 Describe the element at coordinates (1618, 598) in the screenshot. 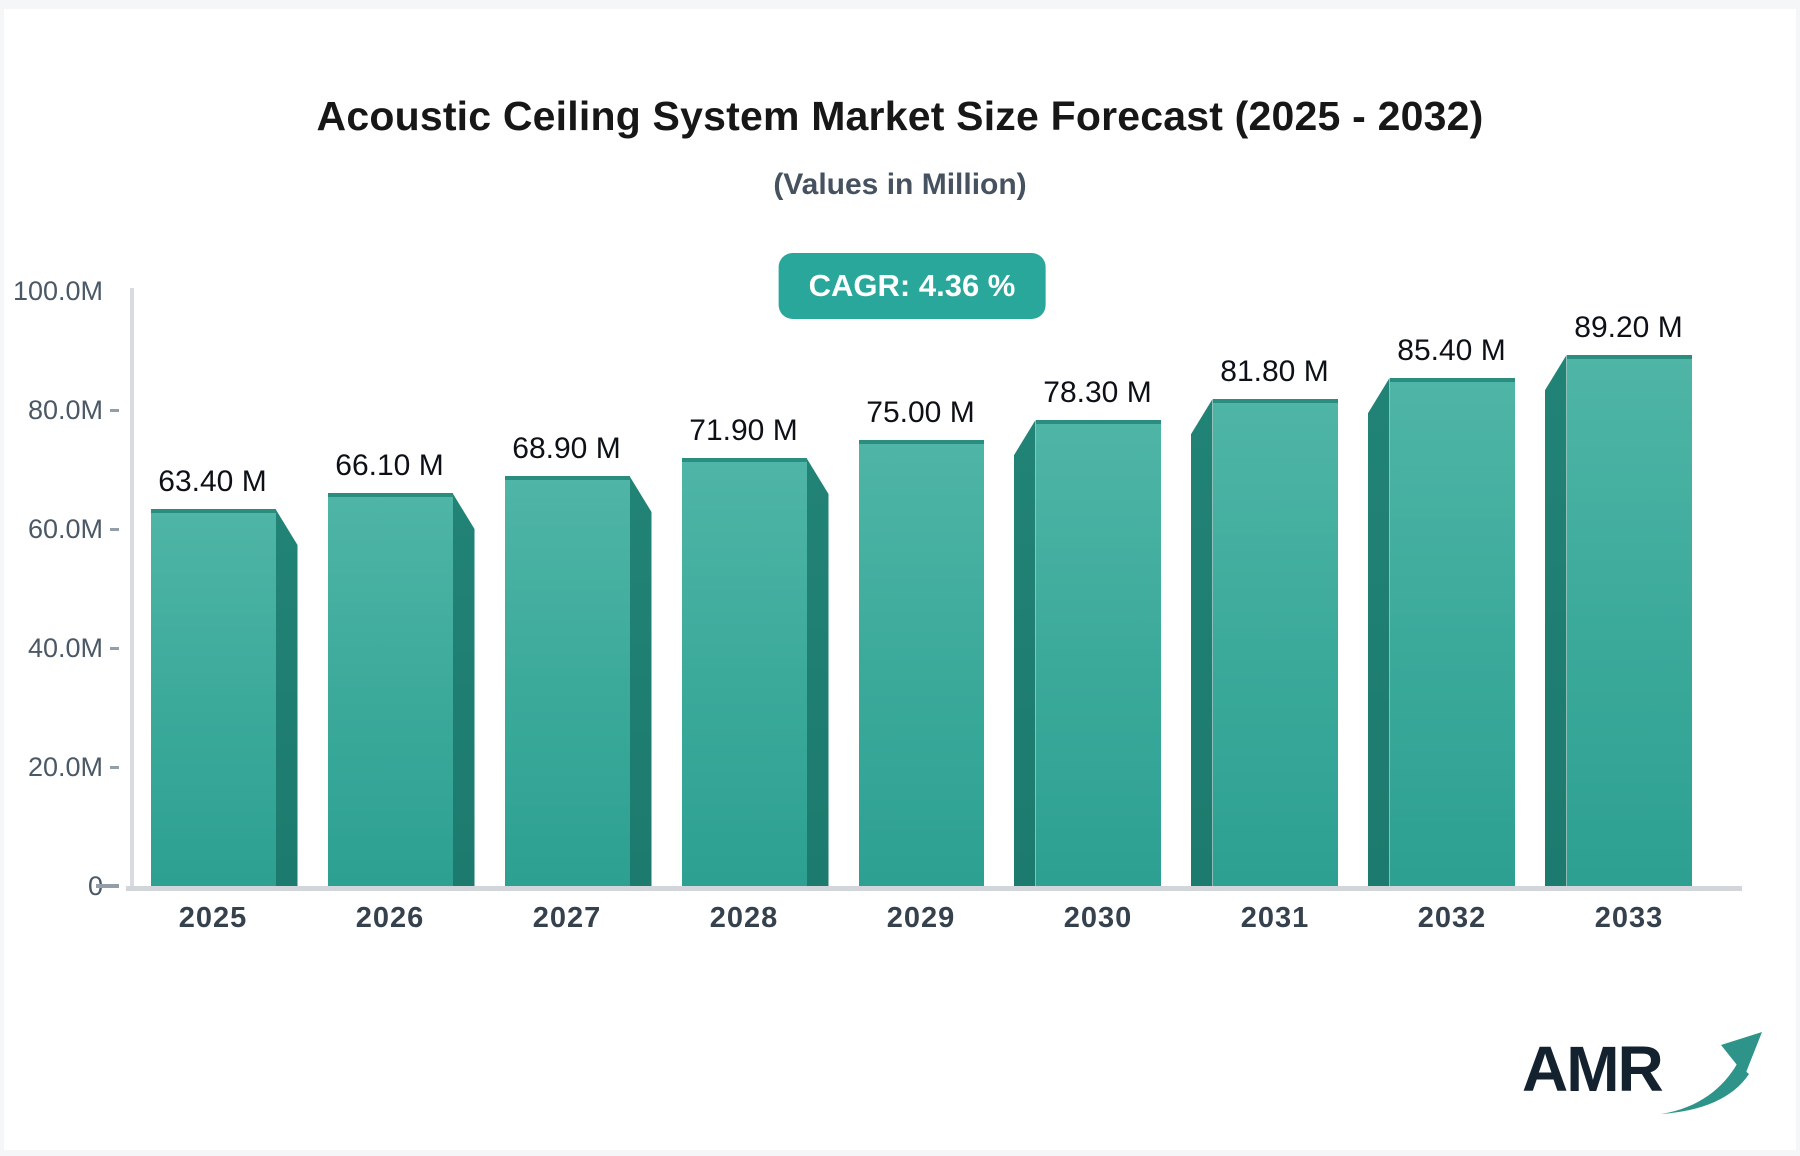

I see `bar-2033: 89.20 M` at that location.